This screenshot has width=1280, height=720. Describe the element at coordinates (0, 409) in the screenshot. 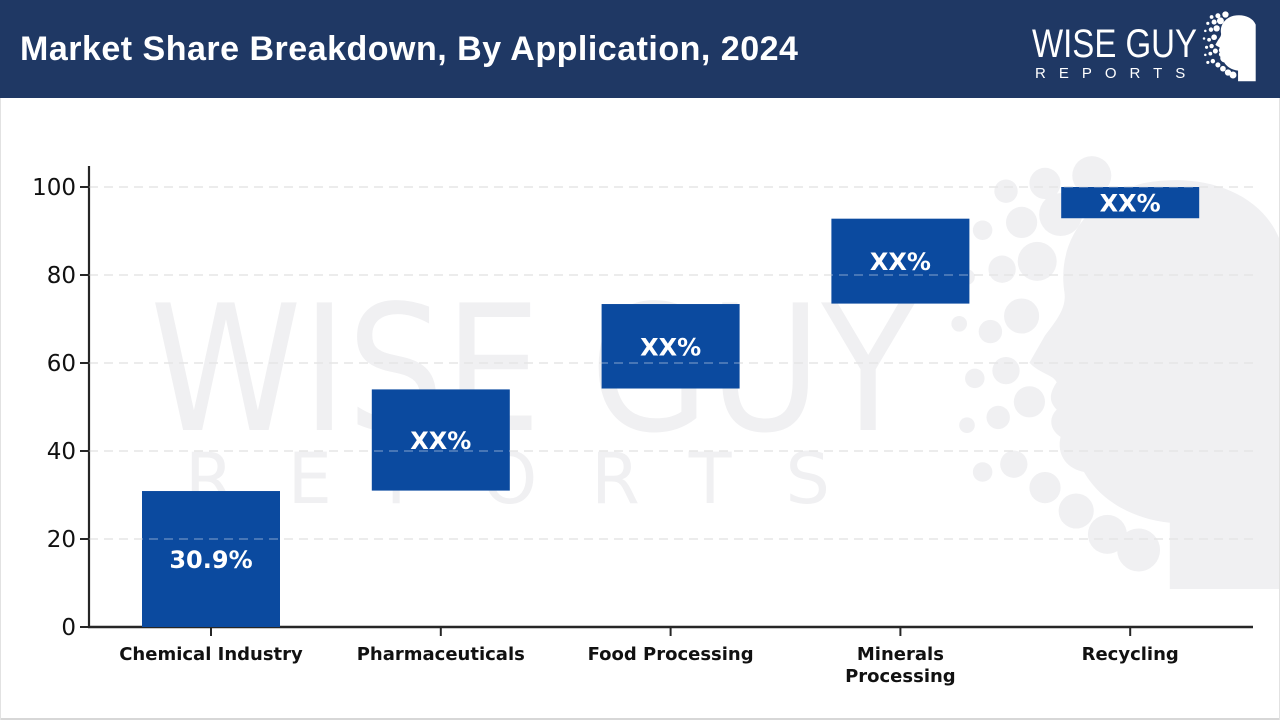

I see `page-left-border` at that location.